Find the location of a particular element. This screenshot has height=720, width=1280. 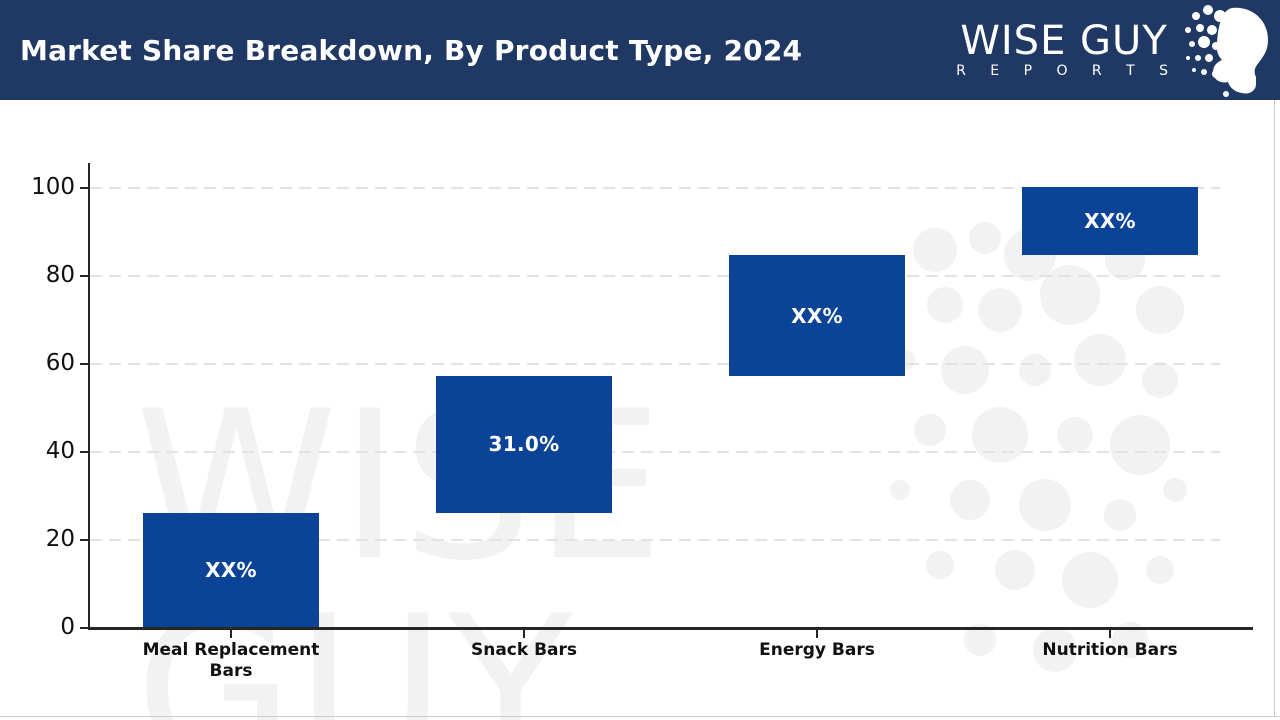

brand-logo: WISE GUY R E P O R T S is located at coordinates (1115, 50).